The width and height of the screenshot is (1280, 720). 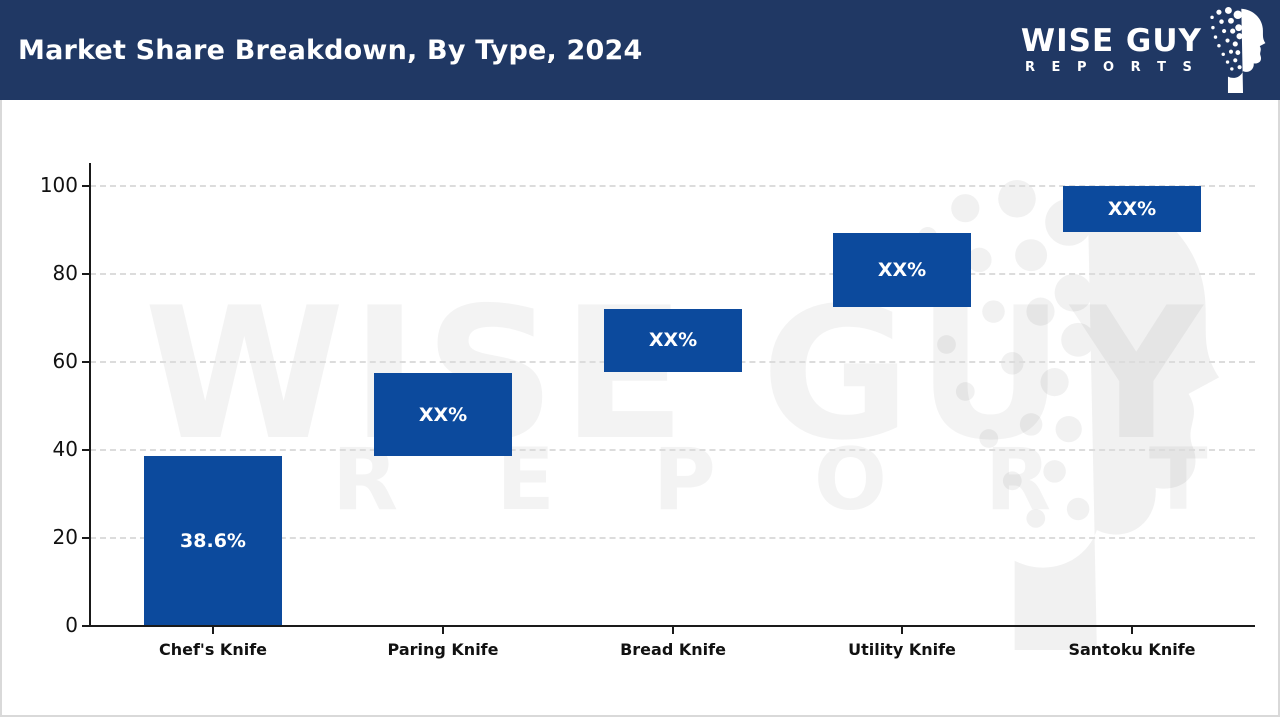 What do you see at coordinates (90, 394) in the screenshot?
I see `y-axis-line` at bounding box center [90, 394].